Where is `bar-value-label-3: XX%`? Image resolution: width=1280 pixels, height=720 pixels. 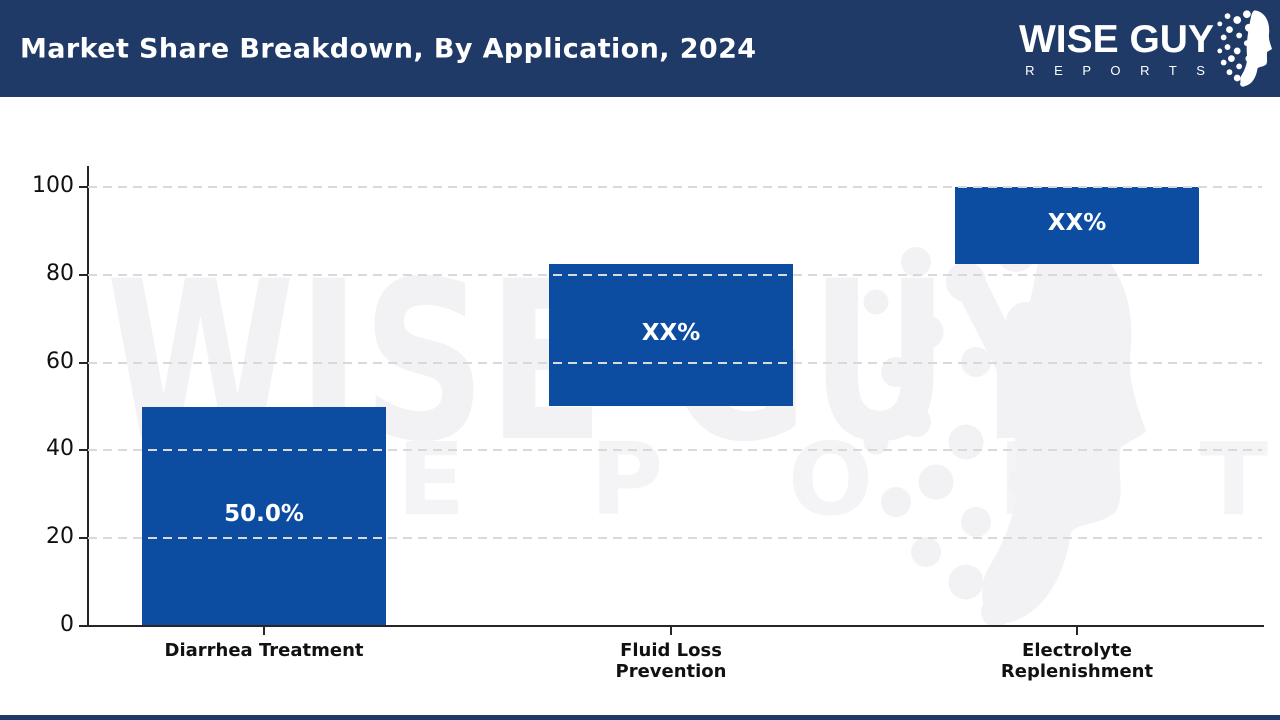
bar-value-label-3: XX% is located at coordinates (1077, 223).